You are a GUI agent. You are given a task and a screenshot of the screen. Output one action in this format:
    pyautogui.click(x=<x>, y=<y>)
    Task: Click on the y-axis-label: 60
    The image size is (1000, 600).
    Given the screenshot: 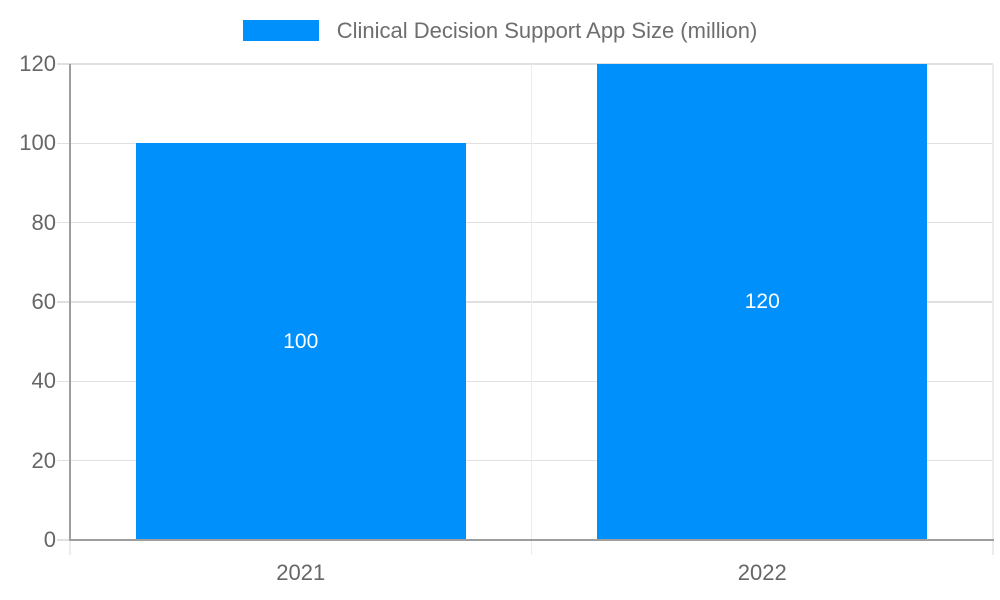 What is the action you would take?
    pyautogui.click(x=43, y=301)
    